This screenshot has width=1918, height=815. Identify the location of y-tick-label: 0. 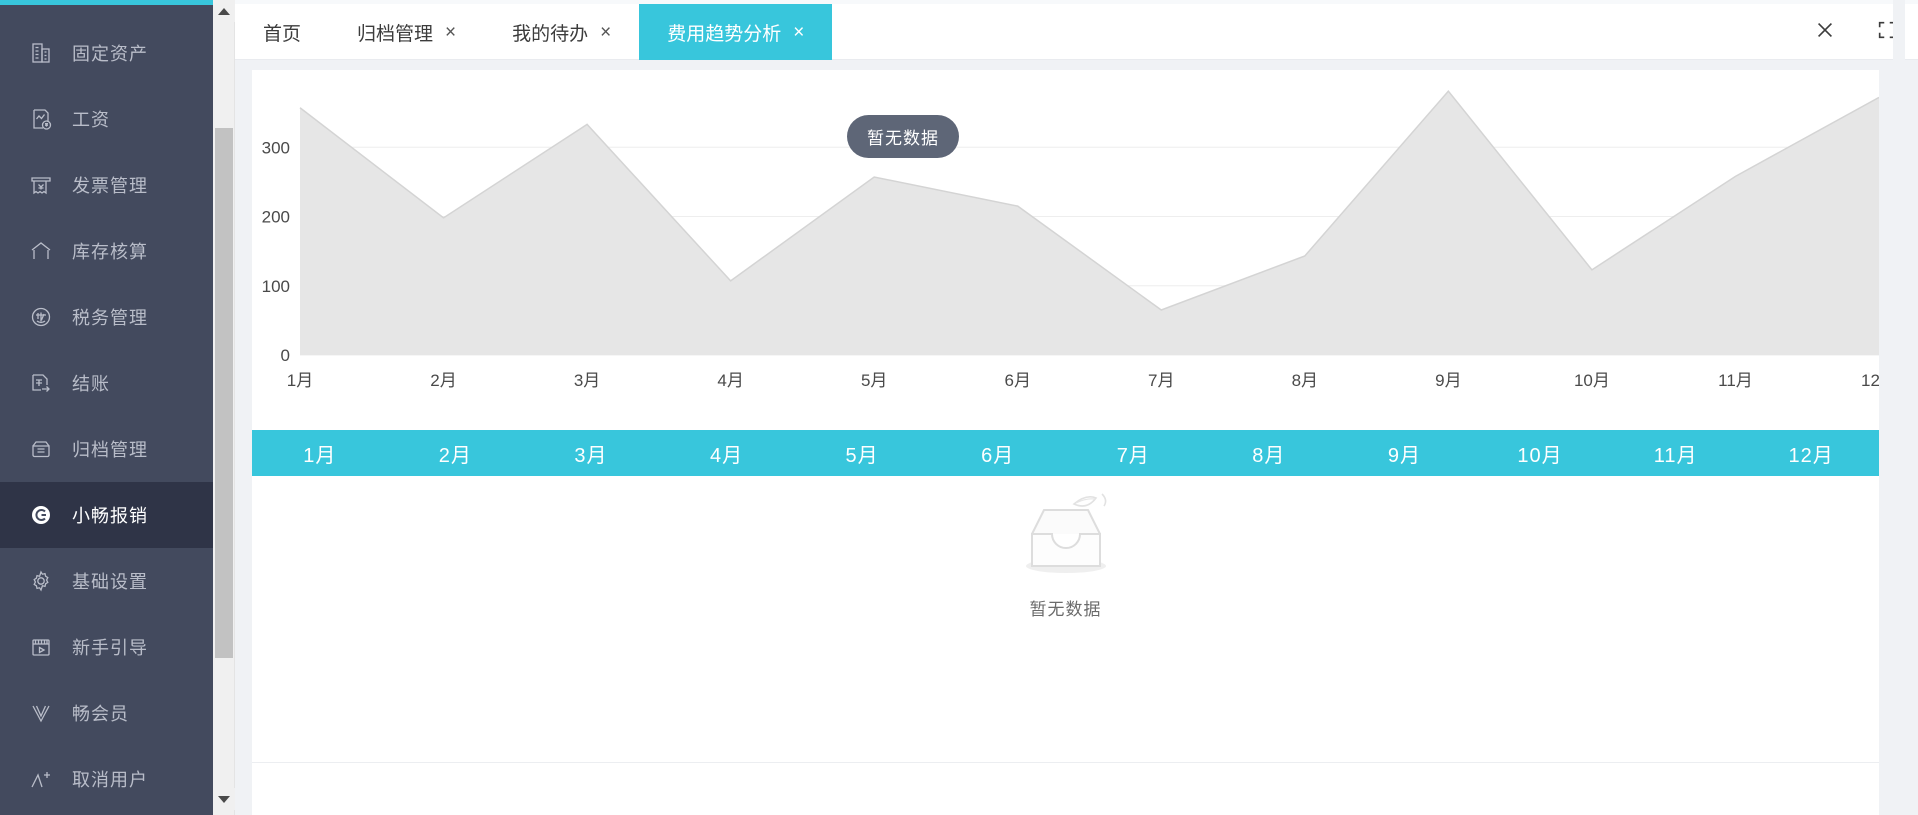
(285, 355).